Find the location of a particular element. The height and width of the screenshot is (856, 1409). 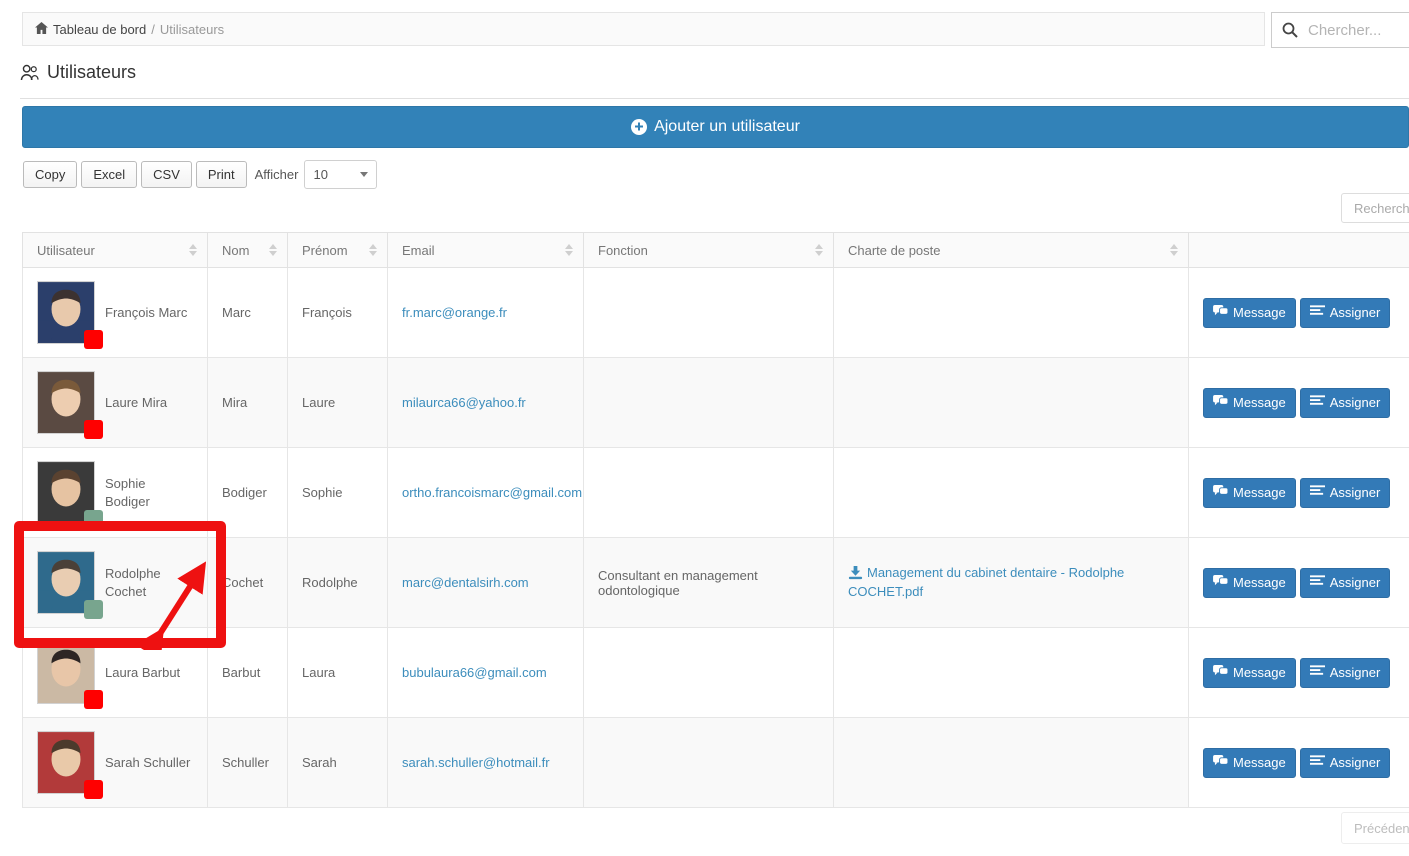

cell-nom: Mira is located at coordinates (247, 402).